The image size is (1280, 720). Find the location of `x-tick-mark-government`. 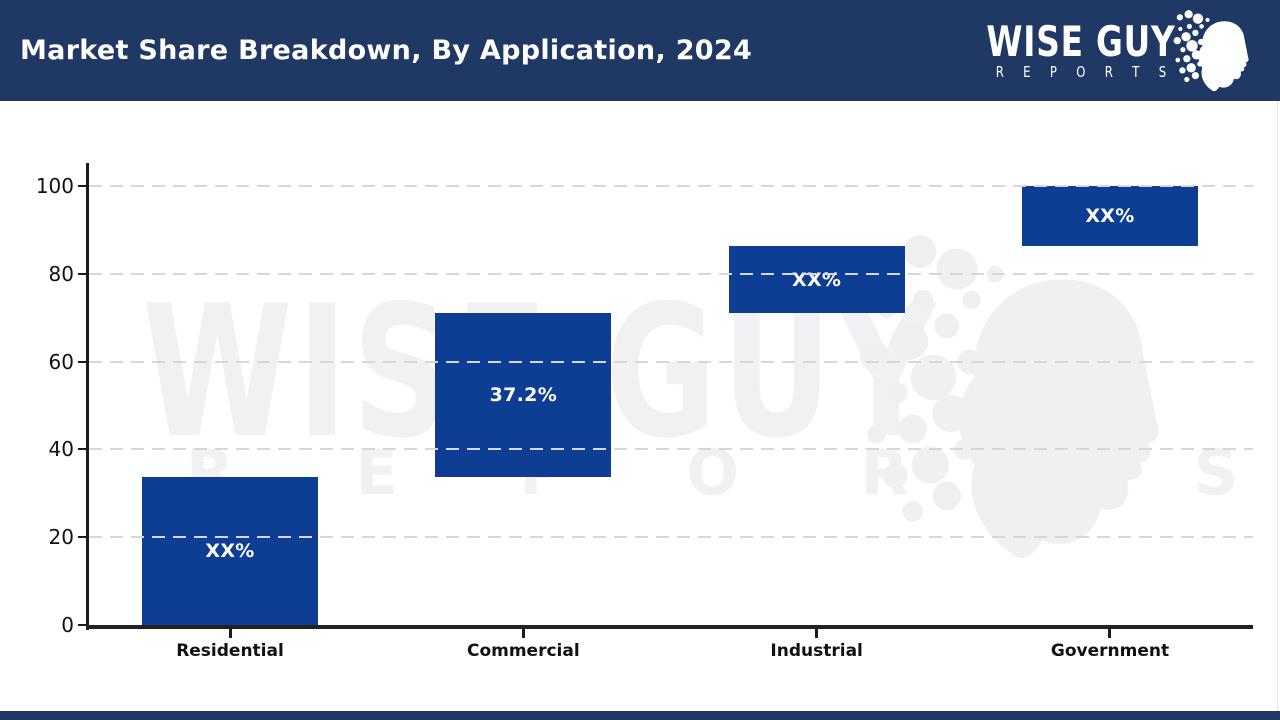

x-tick-mark-government is located at coordinates (1110, 633).